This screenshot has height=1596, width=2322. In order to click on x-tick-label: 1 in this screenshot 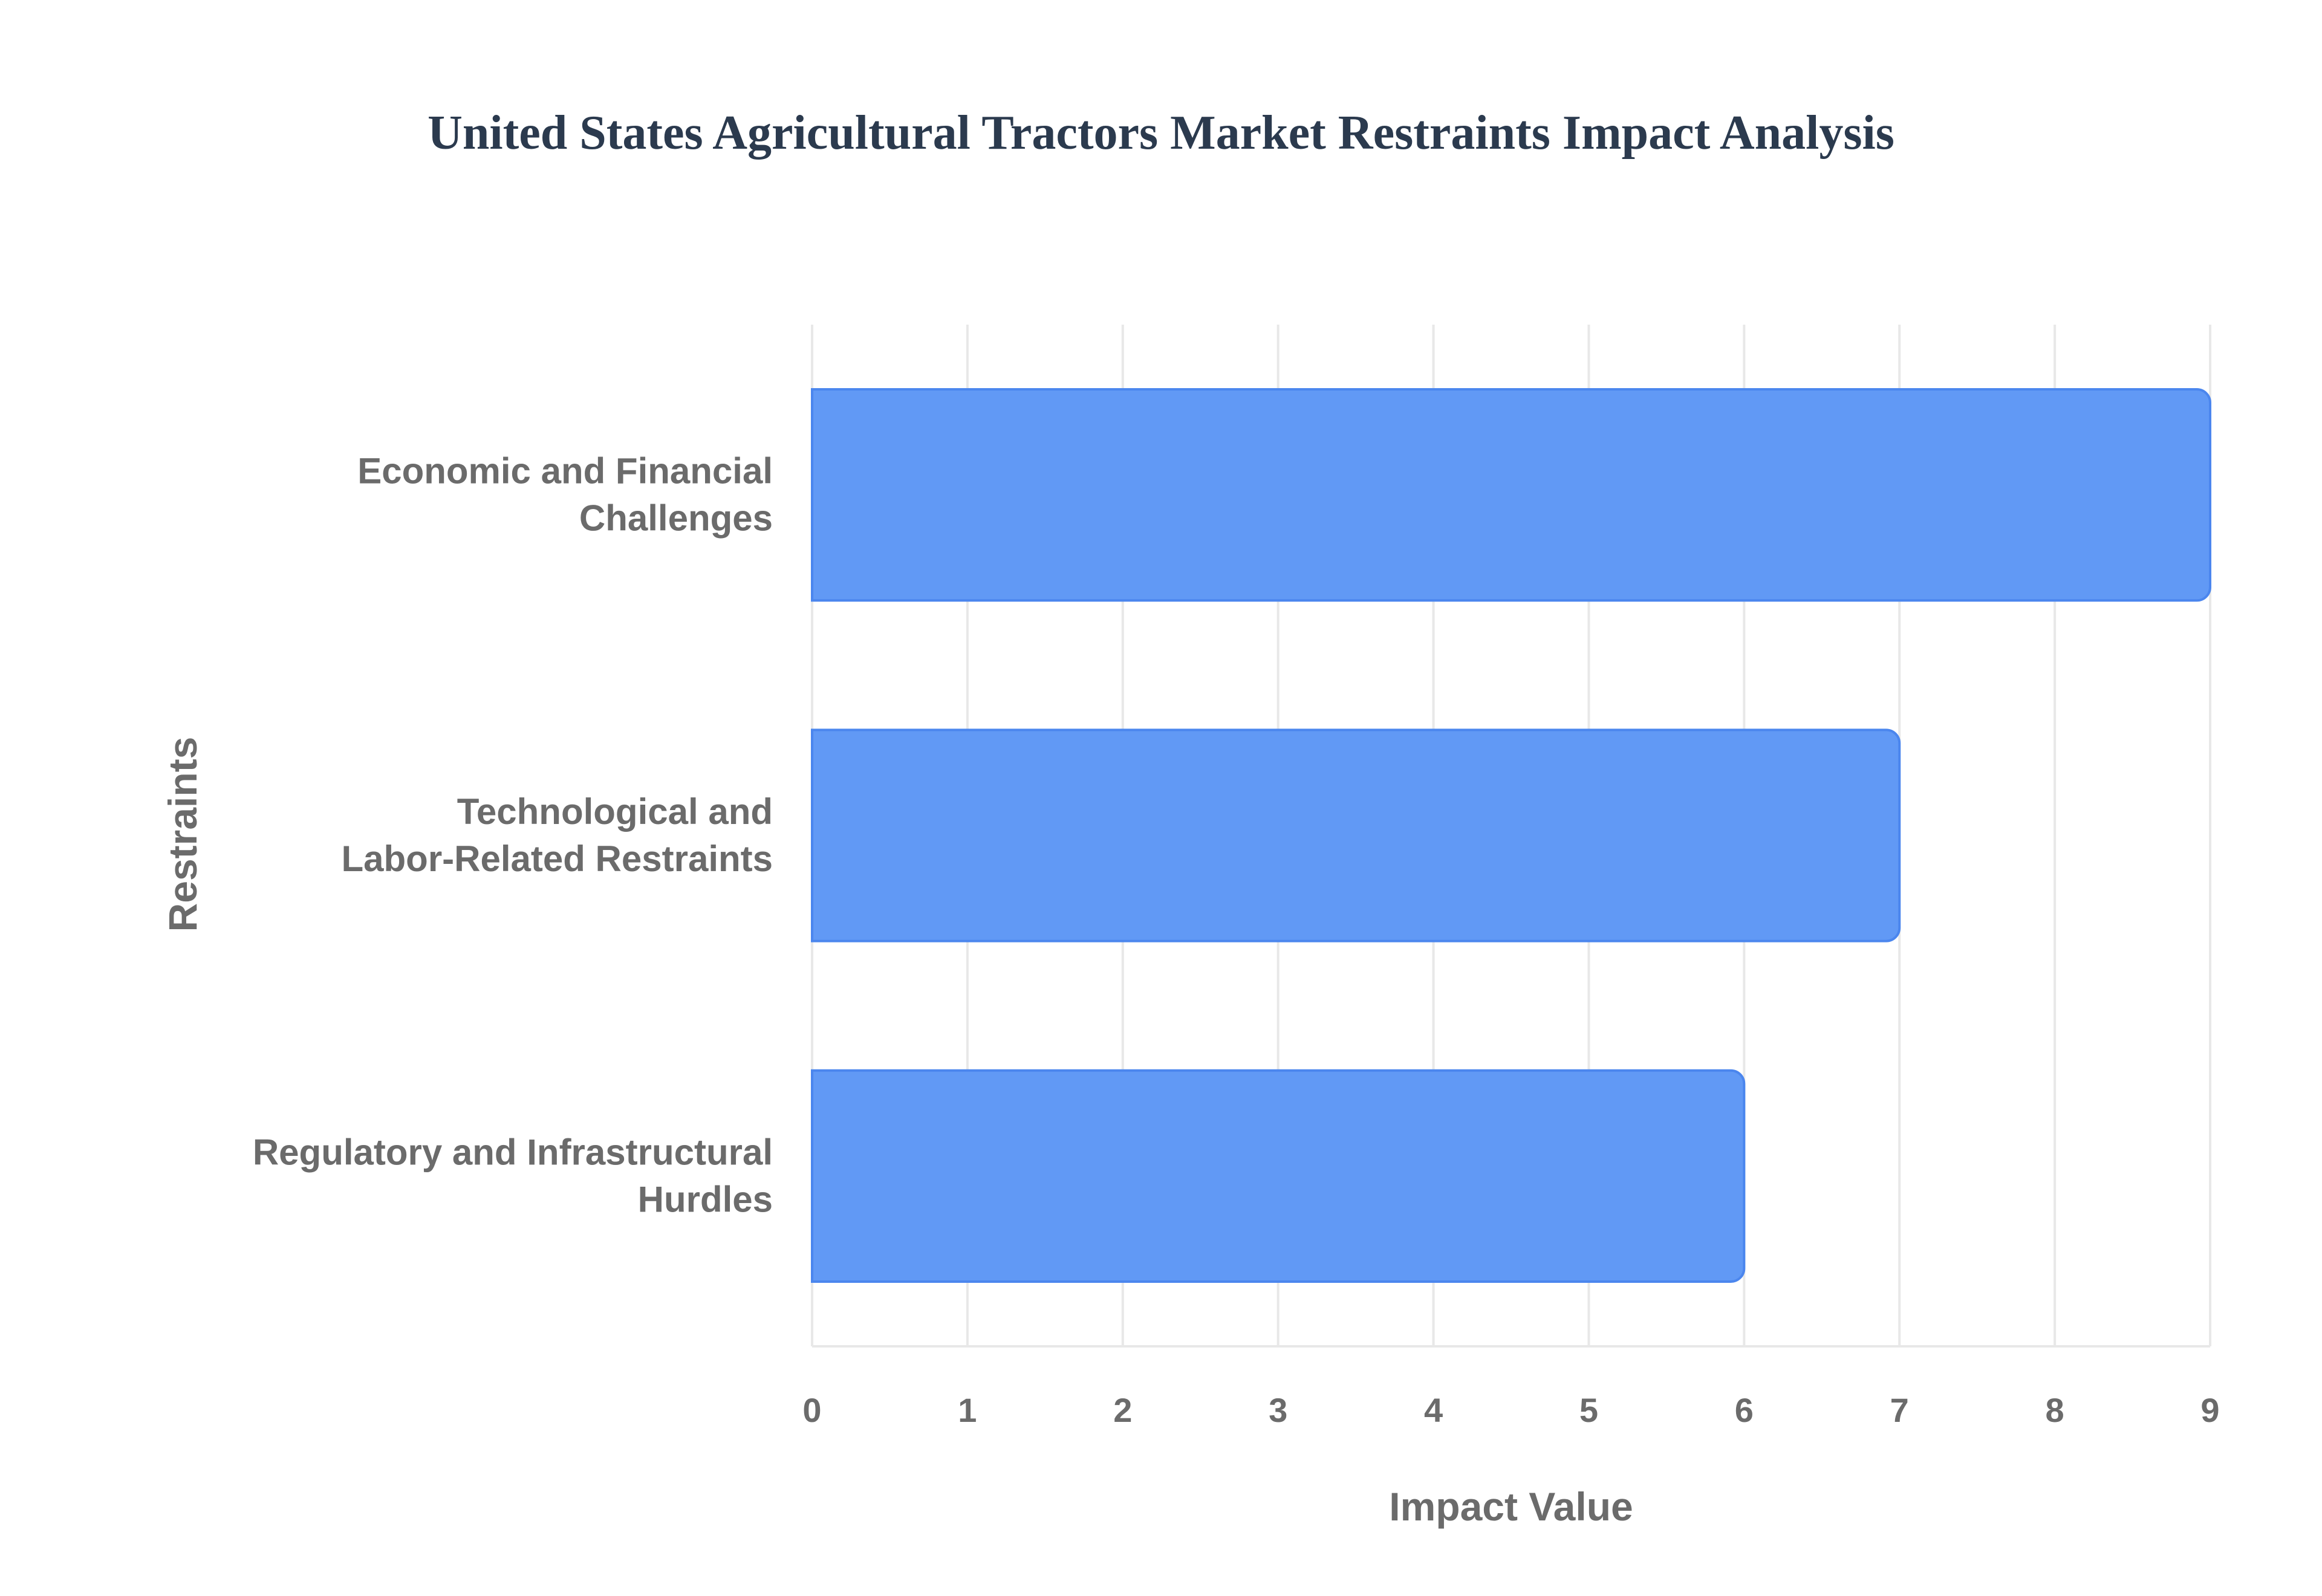, I will do `click(968, 1410)`.